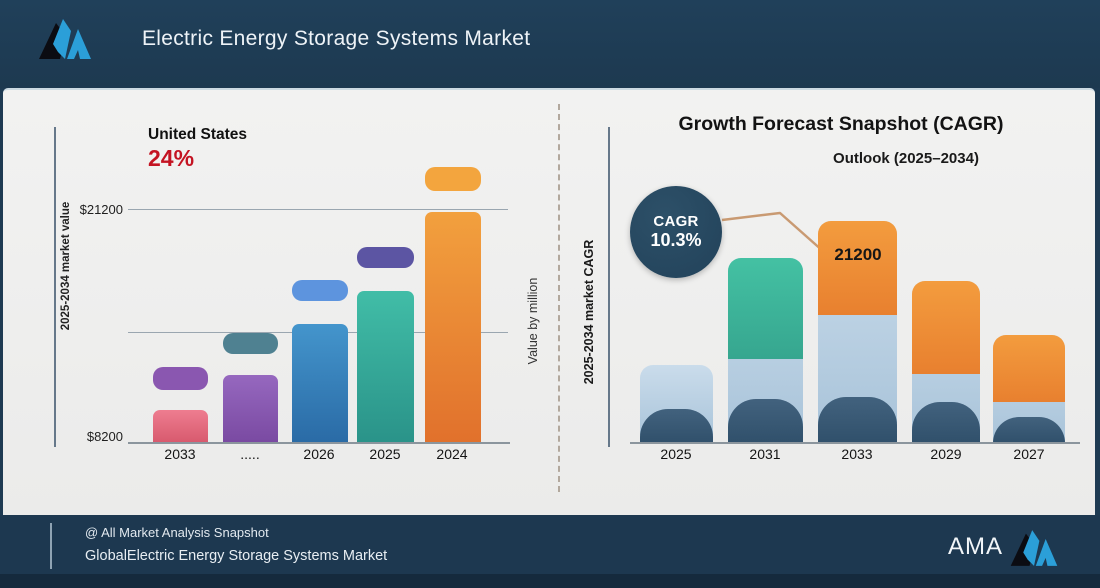  What do you see at coordinates (676, 240) in the screenshot?
I see `cagr-badge-value: 10.3%` at bounding box center [676, 240].